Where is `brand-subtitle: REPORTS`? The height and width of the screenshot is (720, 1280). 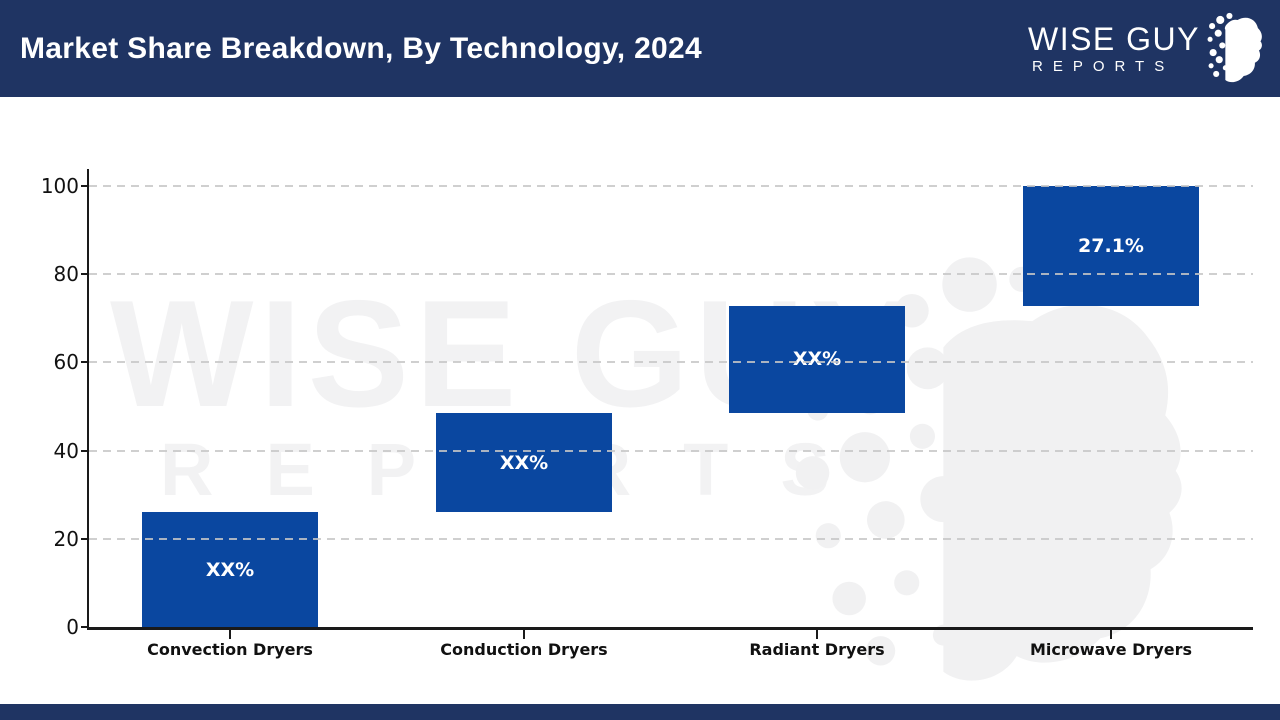
brand-subtitle: REPORTS is located at coordinates (1103, 66).